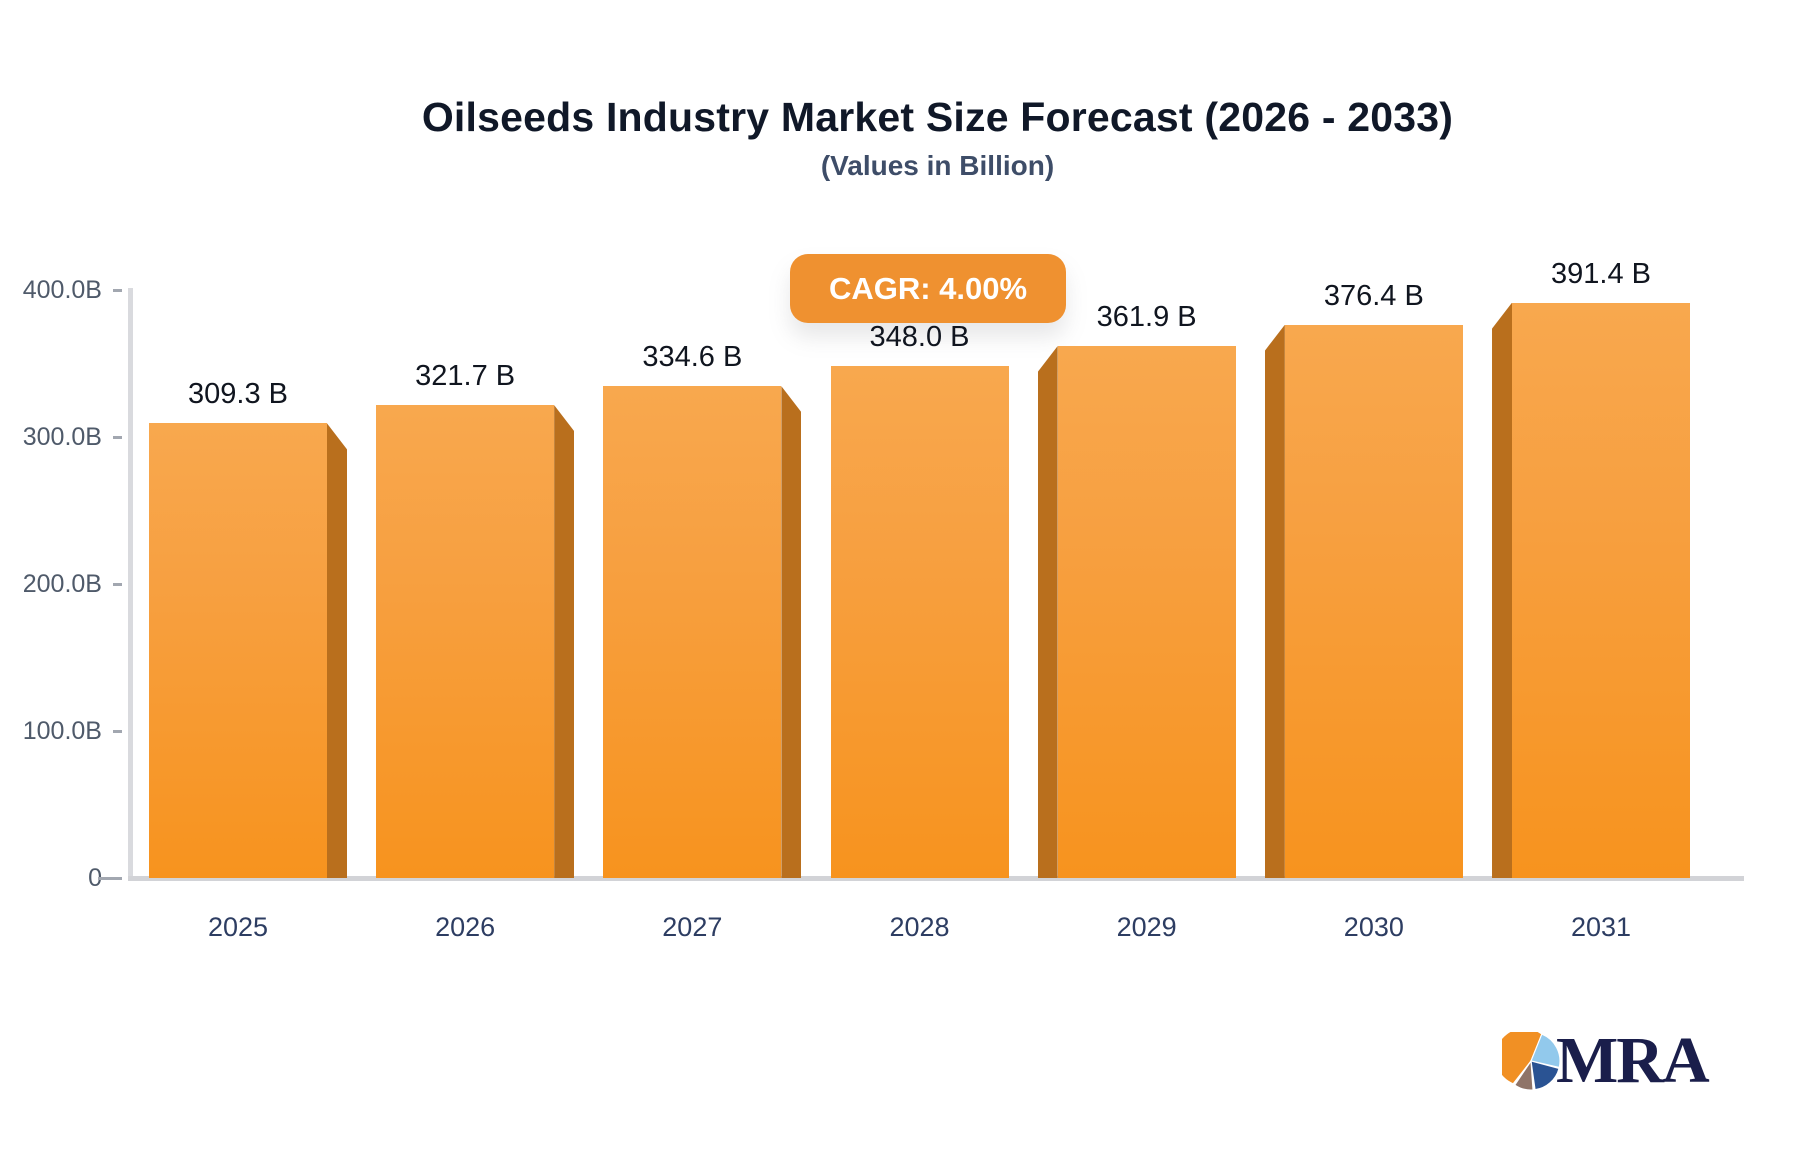 This screenshot has height=1156, width=1800. I want to click on logo-slice-lightblue, so click(1545, 1051).